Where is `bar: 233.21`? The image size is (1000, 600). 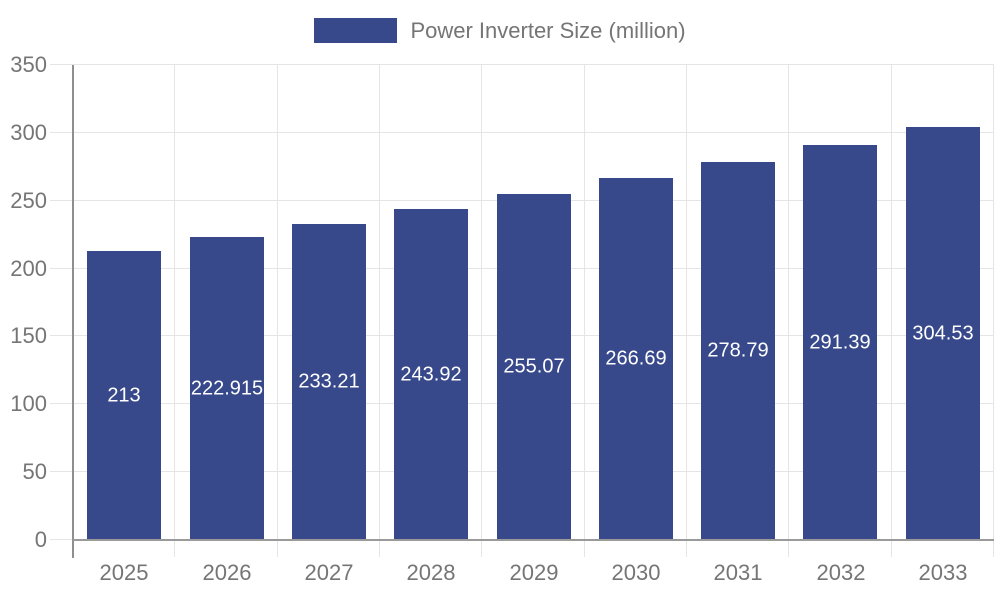
bar: 233.21 is located at coordinates (329, 382).